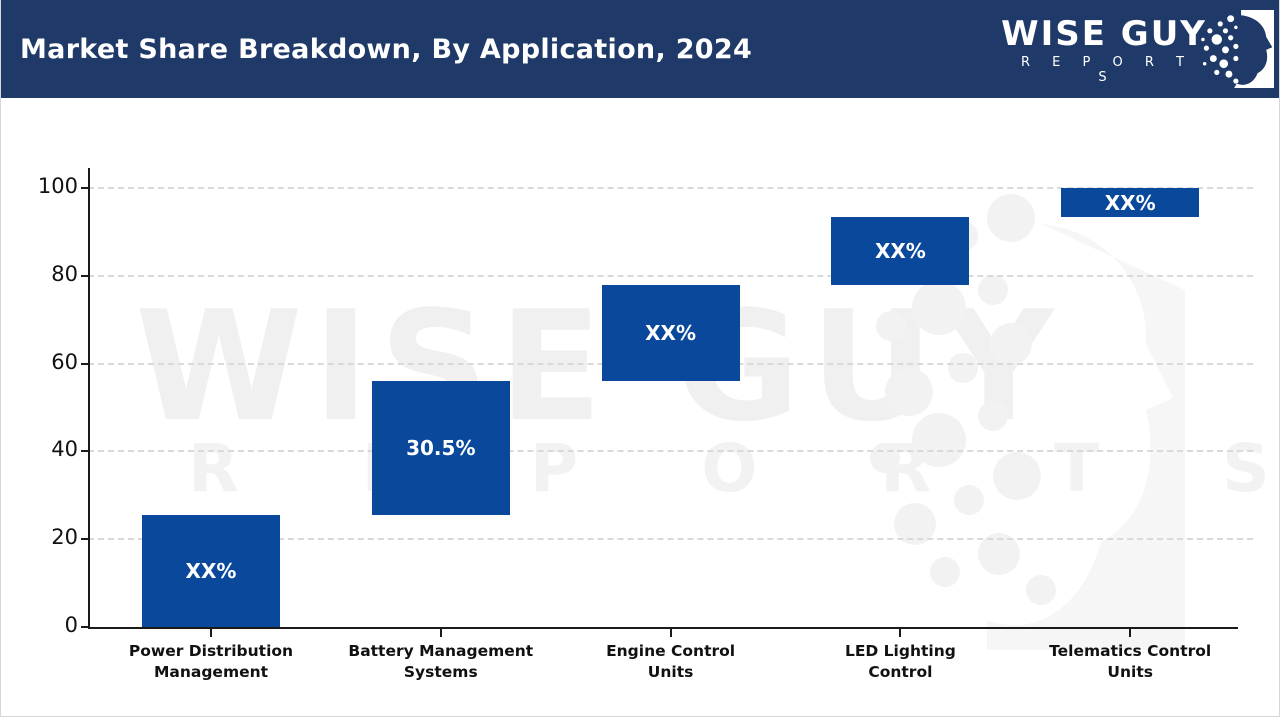 Image resolution: width=1280 pixels, height=720 pixels. I want to click on y-tick-label: 0, so click(71, 625).